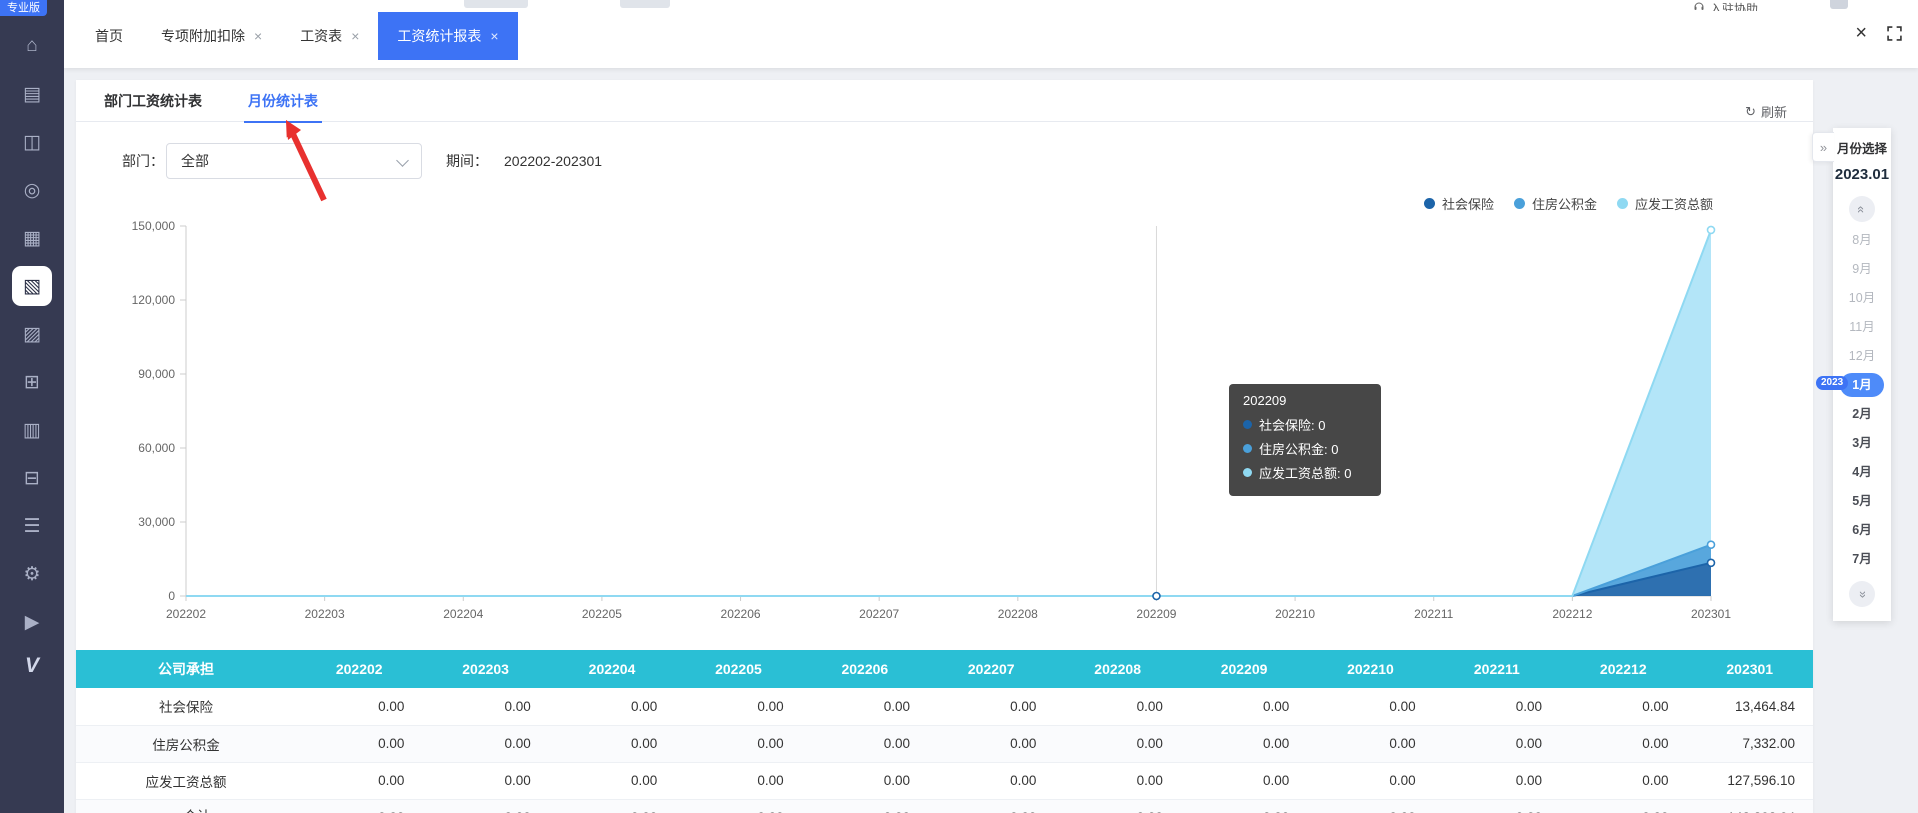  I want to click on month-item-1月: 2023 1月, so click(1853, 385).